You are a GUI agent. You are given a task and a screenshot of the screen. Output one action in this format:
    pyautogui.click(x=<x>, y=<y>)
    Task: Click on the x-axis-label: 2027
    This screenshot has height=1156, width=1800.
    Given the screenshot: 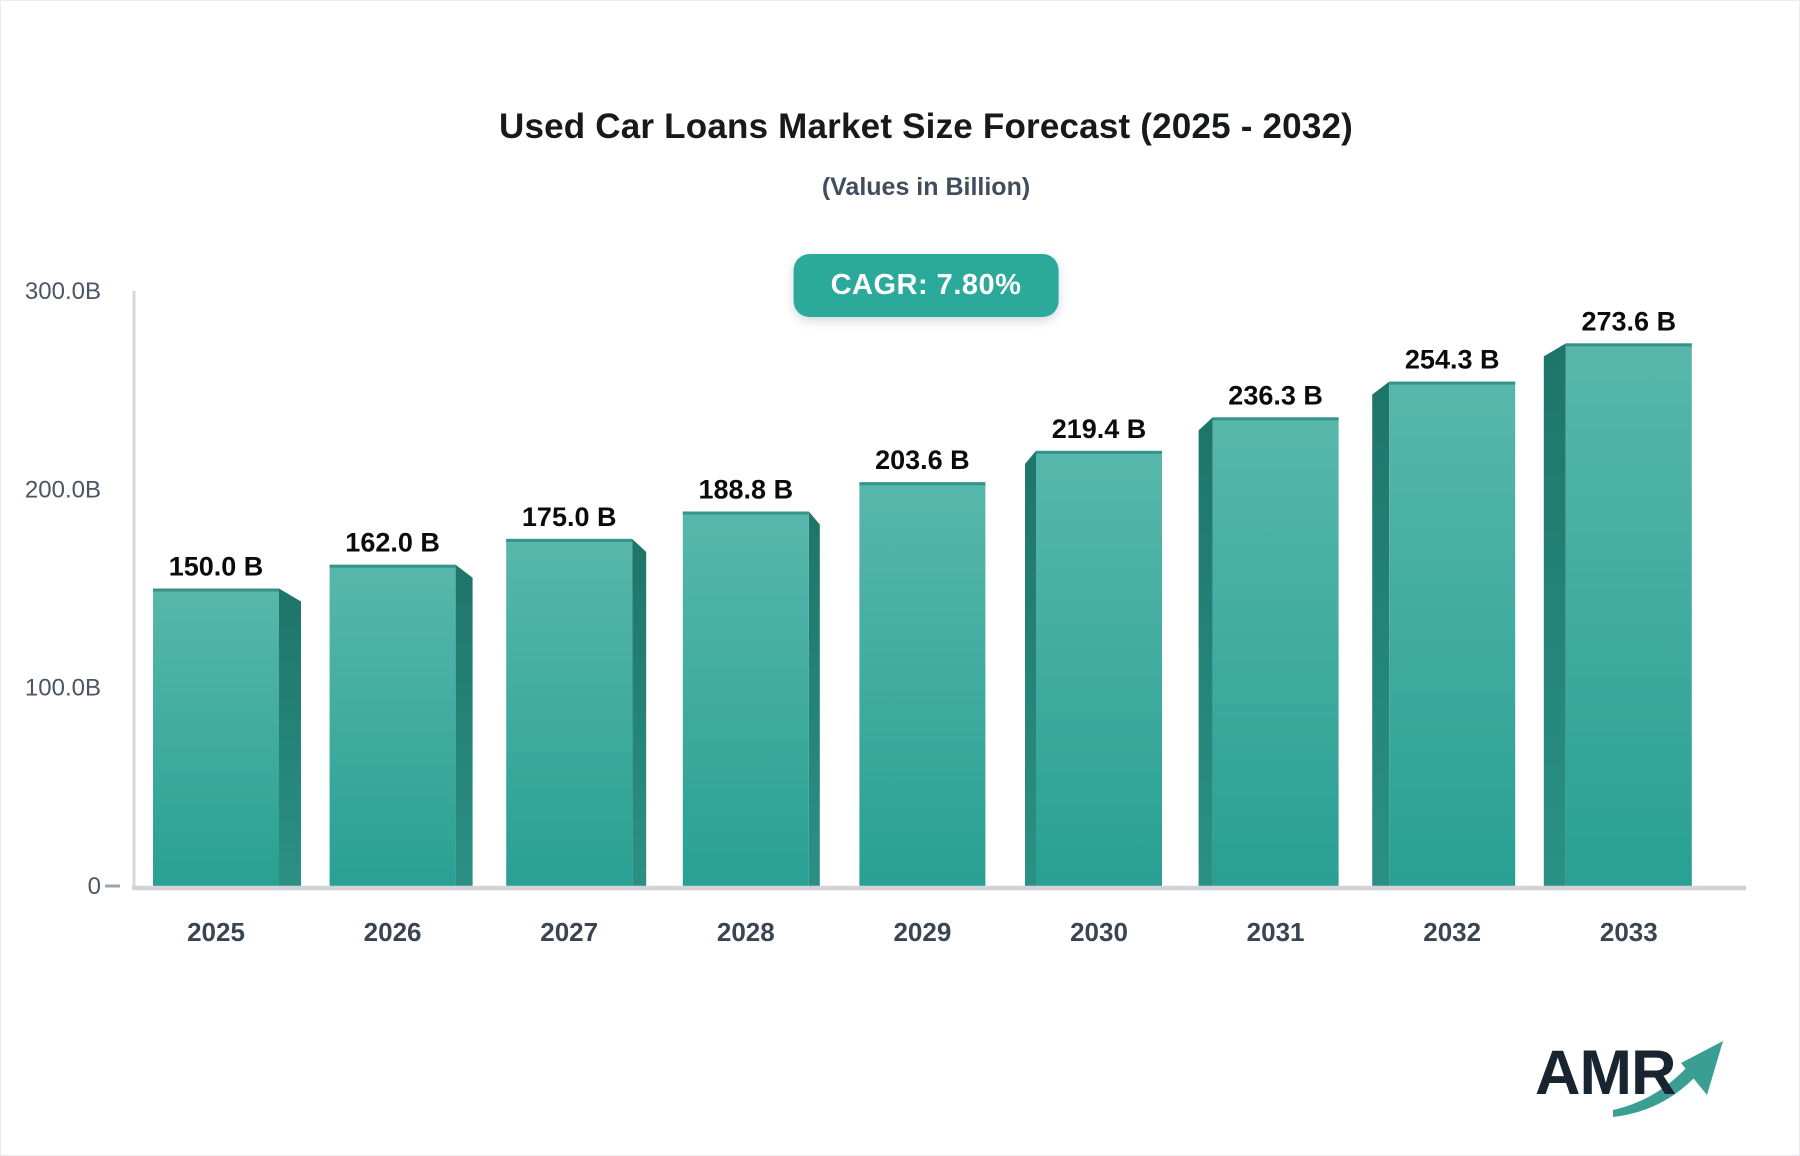 What is the action you would take?
    pyautogui.click(x=569, y=932)
    